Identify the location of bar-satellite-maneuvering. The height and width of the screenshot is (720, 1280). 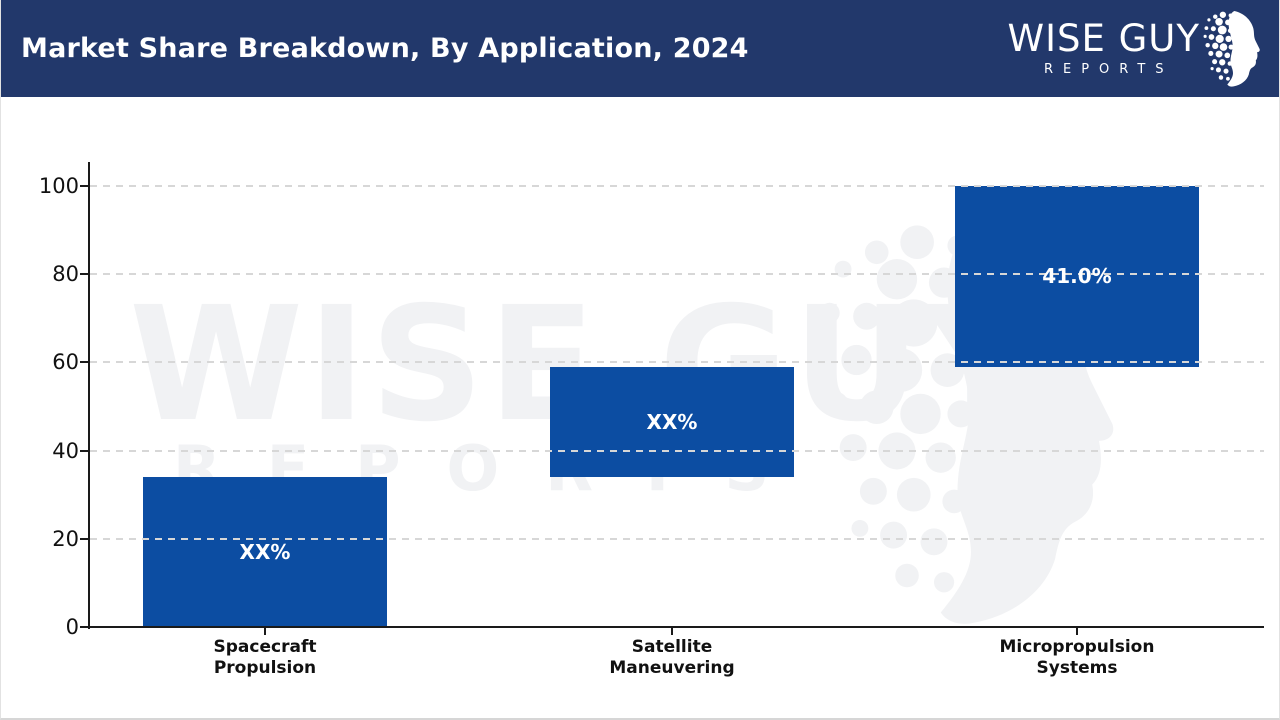
(672, 422).